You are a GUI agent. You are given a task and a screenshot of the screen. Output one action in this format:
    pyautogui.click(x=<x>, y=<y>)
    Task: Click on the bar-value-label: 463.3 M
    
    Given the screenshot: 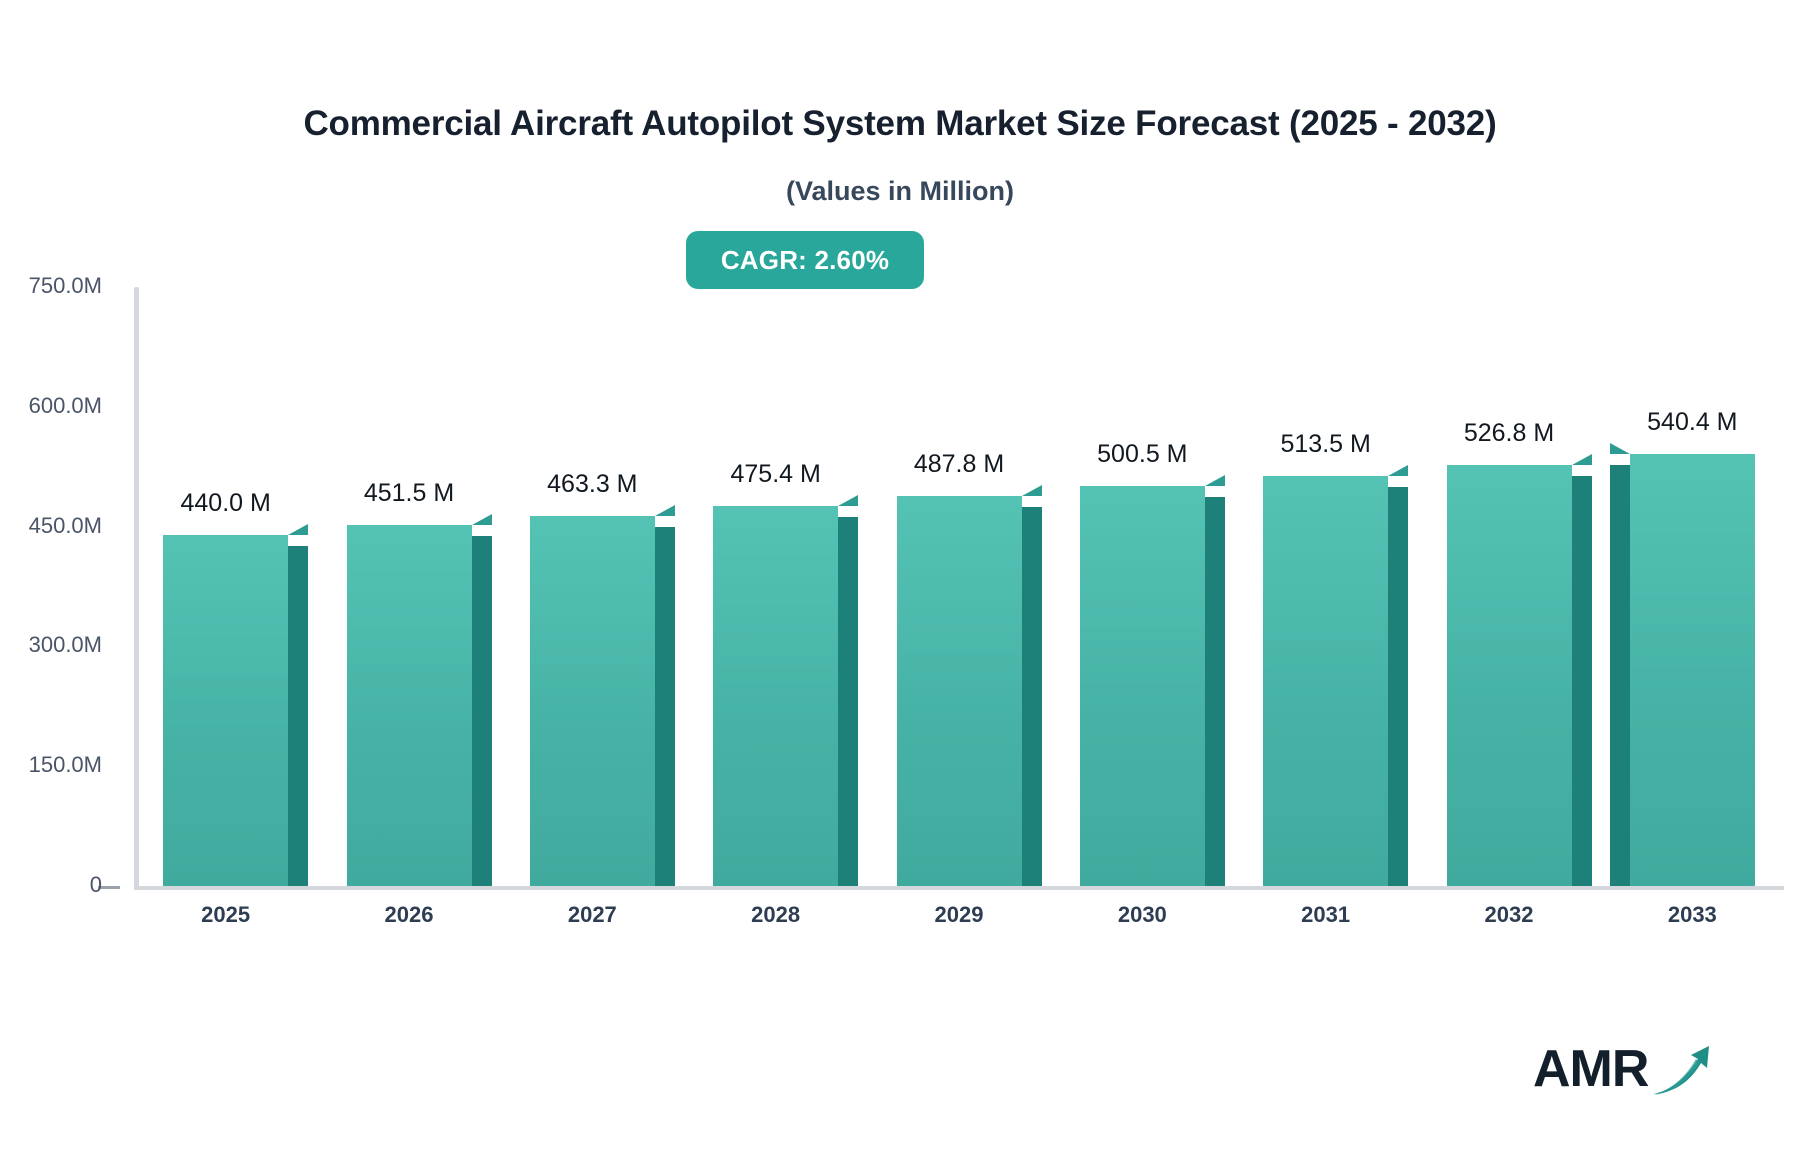 What is the action you would take?
    pyautogui.click(x=592, y=484)
    